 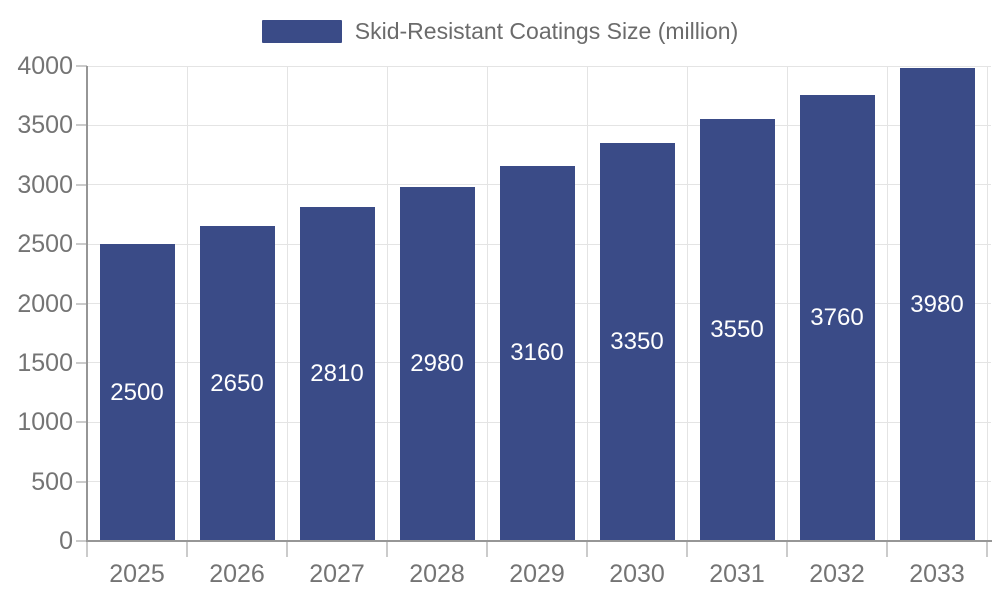 I want to click on bar-value-label: 3760, so click(x=837, y=317).